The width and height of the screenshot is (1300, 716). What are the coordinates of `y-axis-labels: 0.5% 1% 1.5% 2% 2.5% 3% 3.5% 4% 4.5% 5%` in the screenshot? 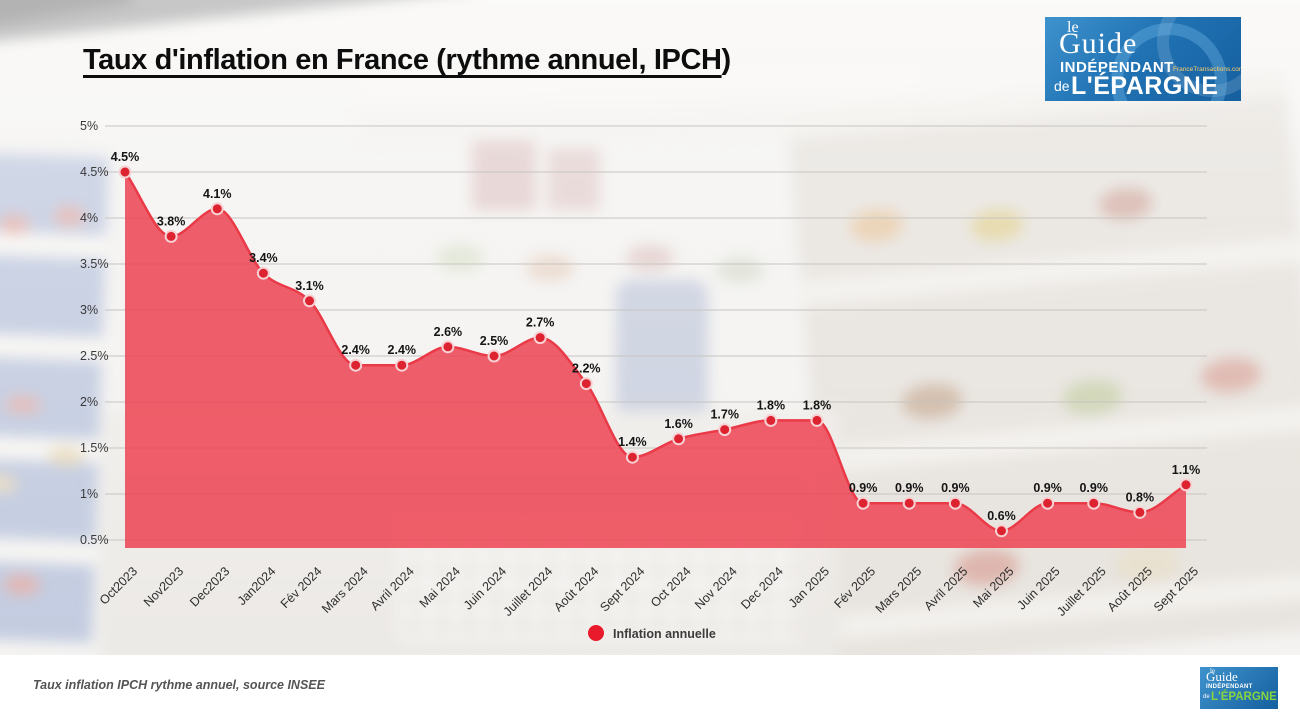 It's located at (94, 333).